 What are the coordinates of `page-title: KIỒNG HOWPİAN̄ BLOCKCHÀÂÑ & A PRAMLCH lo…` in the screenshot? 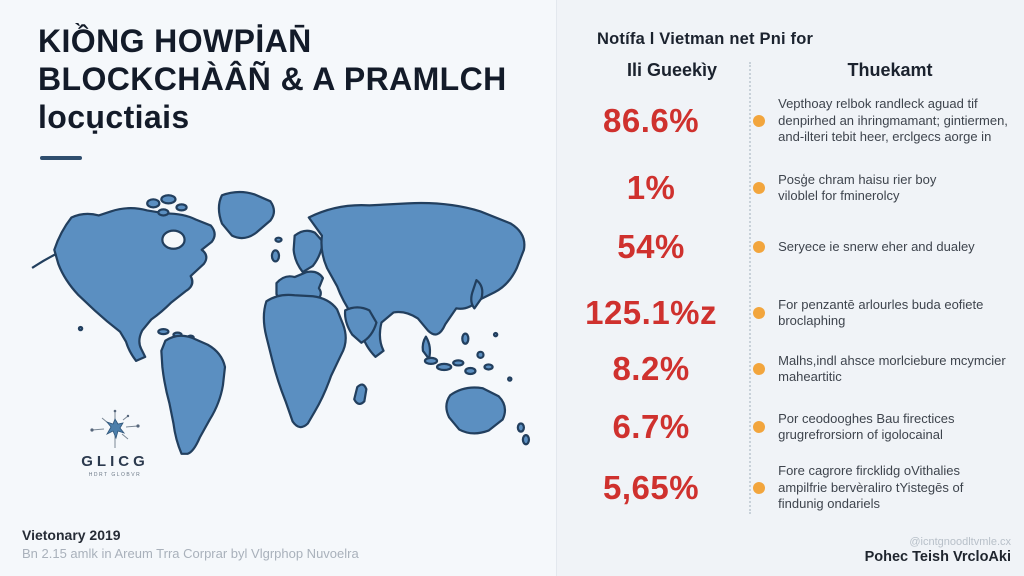 It's located at (272, 79).